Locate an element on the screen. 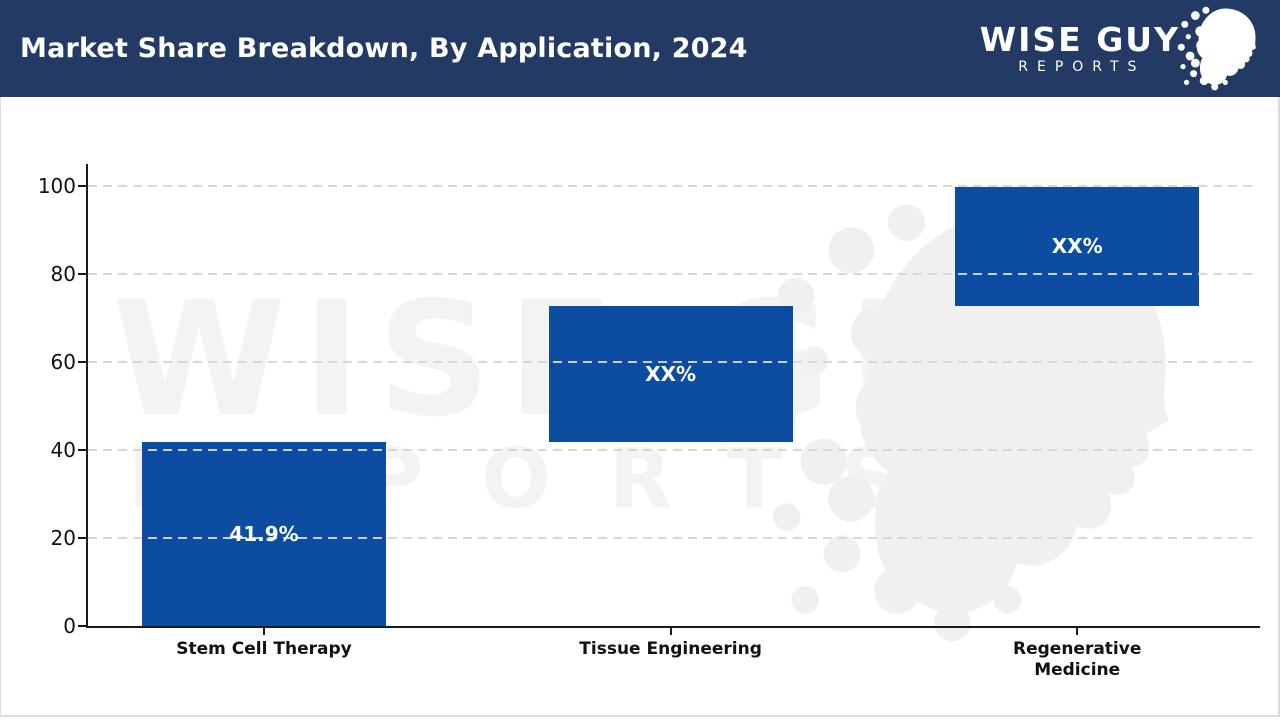  brand-logo-text: WISE GUY REPORTS is located at coordinates (1080, 49).